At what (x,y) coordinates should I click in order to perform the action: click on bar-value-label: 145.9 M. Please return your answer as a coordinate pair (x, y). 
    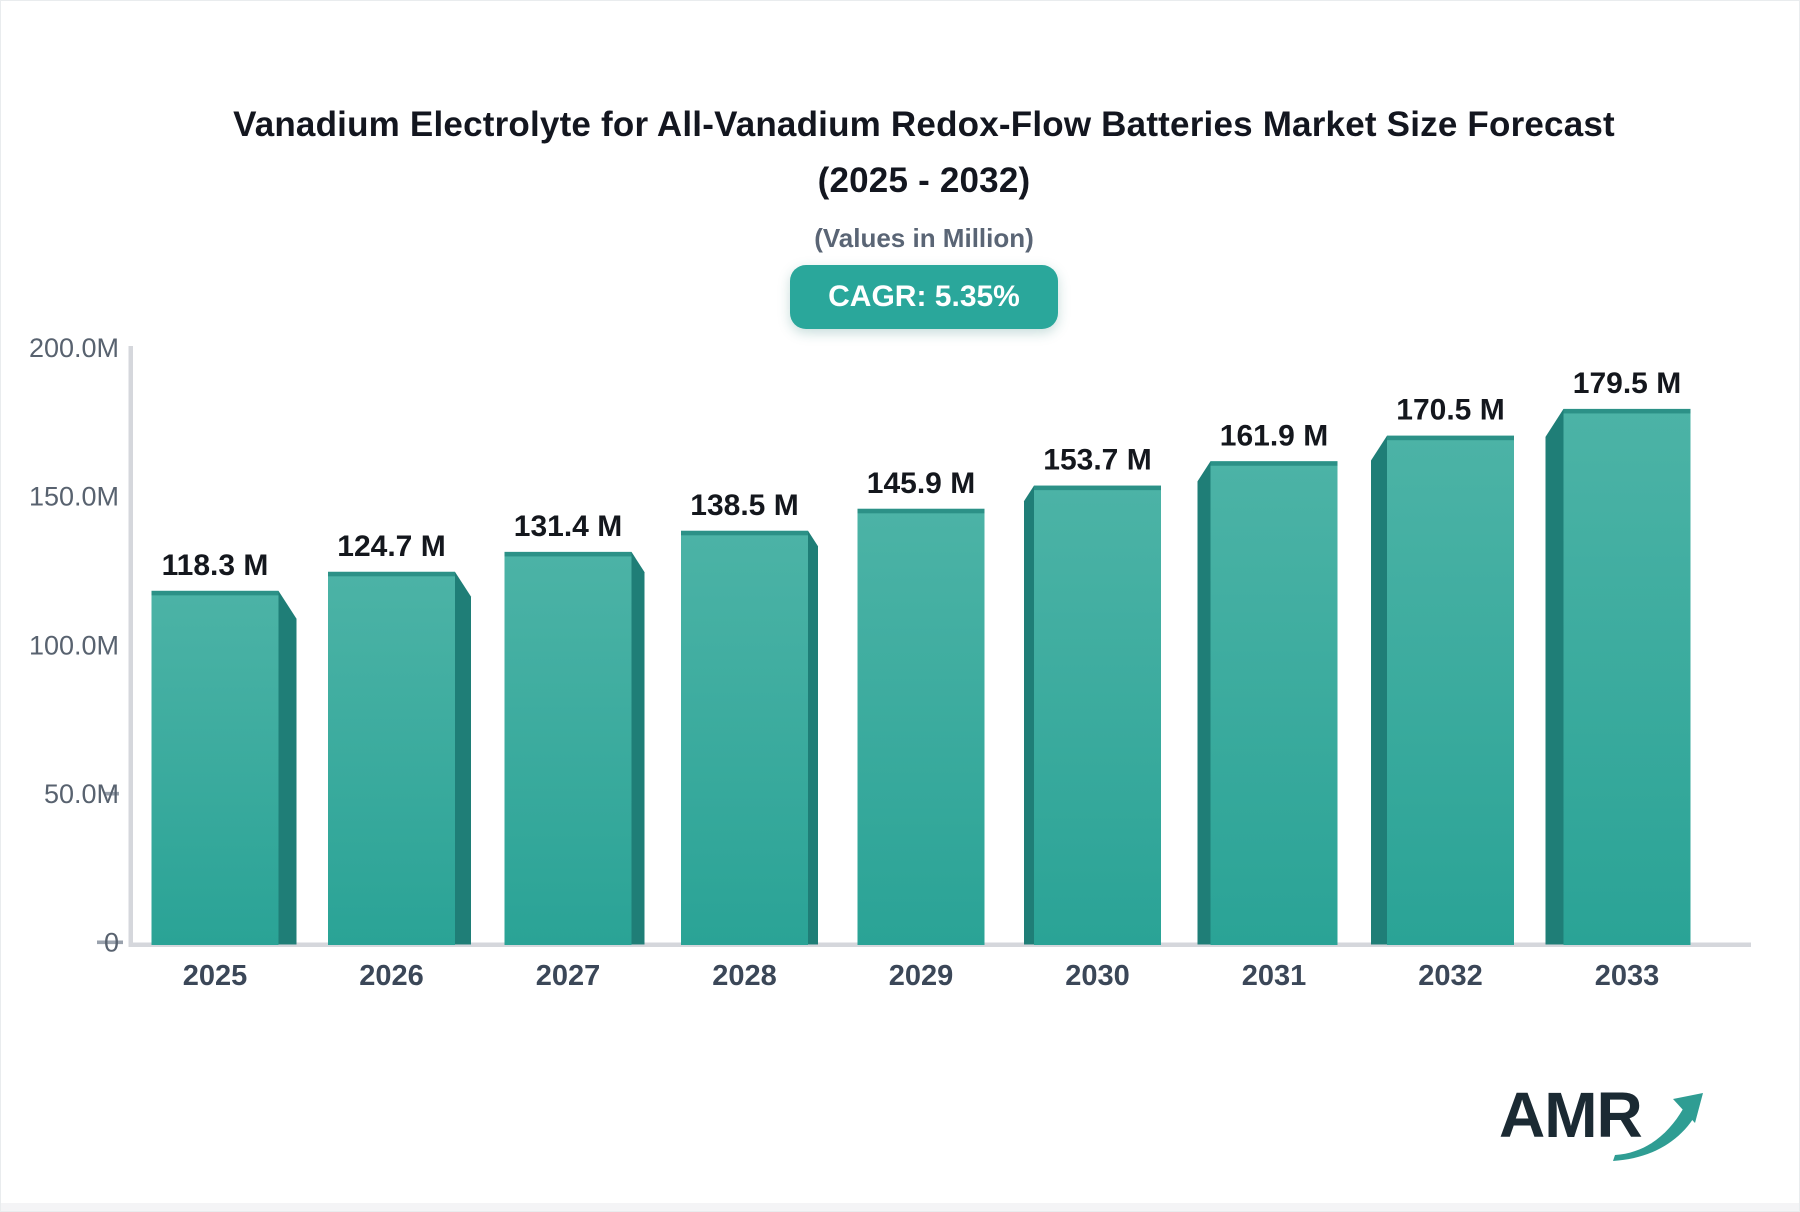
    Looking at the image, I should click on (921, 483).